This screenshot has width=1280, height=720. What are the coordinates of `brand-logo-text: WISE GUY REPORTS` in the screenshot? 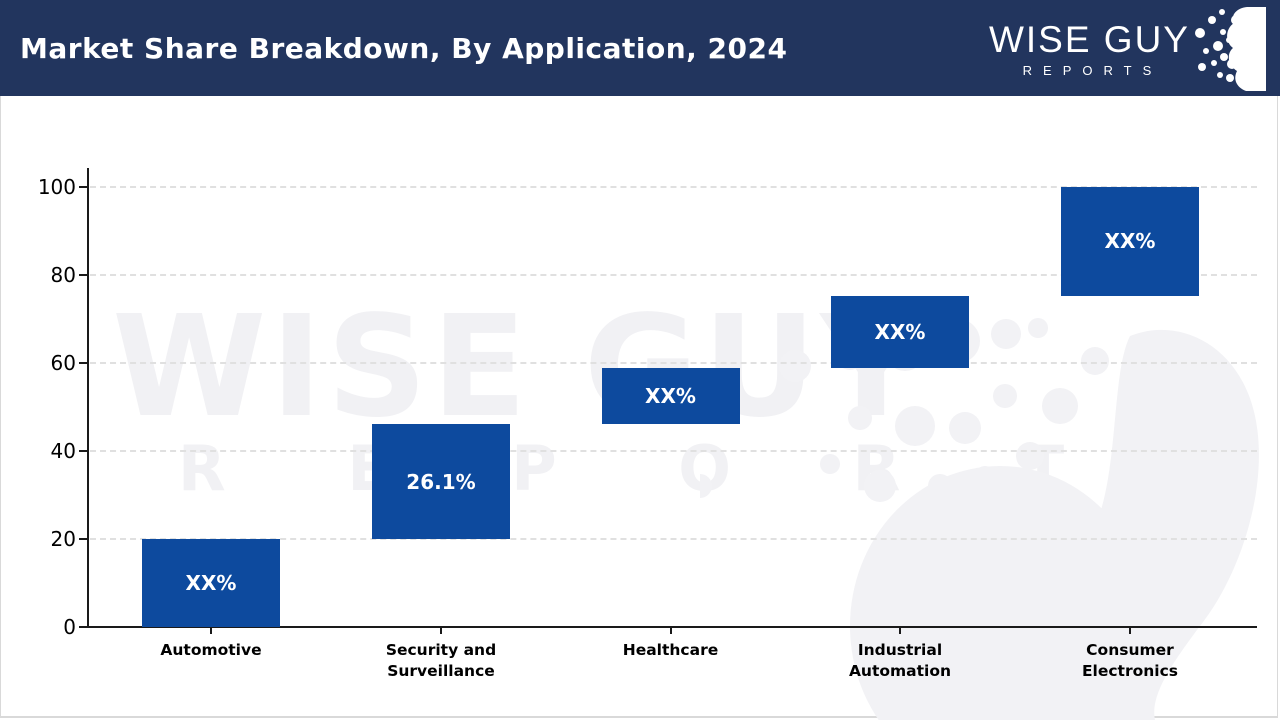 It's located at (1089, 49).